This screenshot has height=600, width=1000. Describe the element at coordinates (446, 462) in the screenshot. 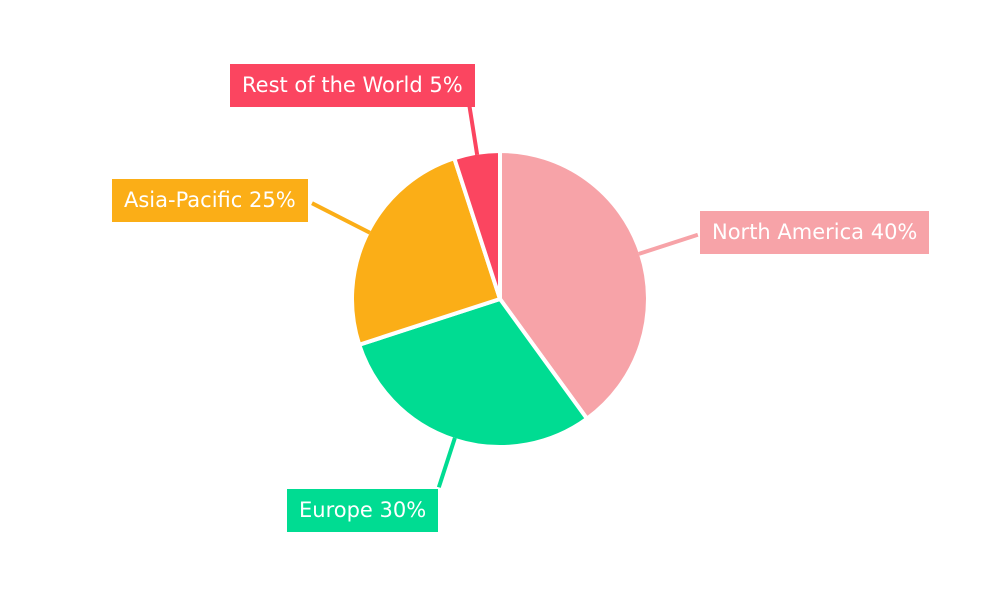

I see `leader-line-europe` at that location.